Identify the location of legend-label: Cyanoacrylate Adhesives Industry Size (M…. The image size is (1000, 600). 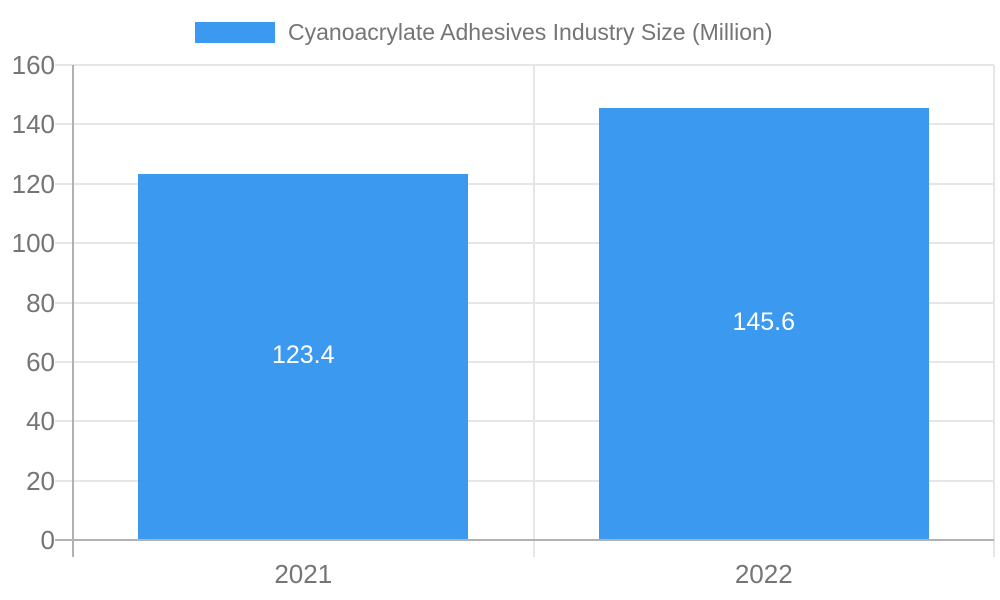
(530, 32).